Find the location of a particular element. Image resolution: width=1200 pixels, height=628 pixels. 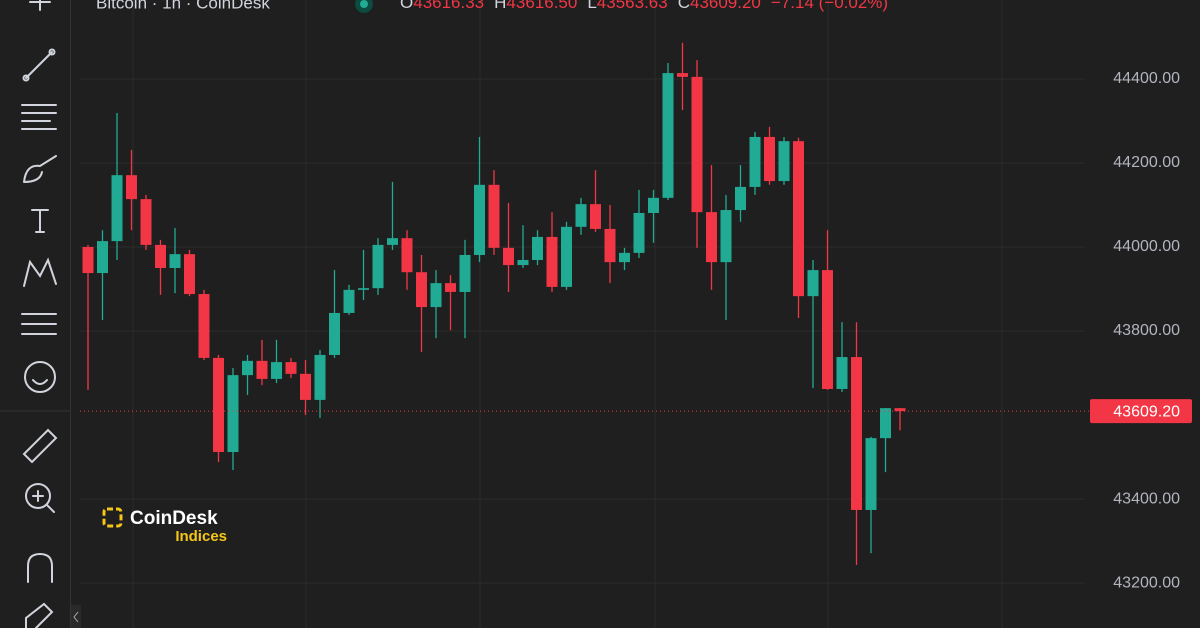

watermark: CoinDesk Indices is located at coordinates (164, 526).